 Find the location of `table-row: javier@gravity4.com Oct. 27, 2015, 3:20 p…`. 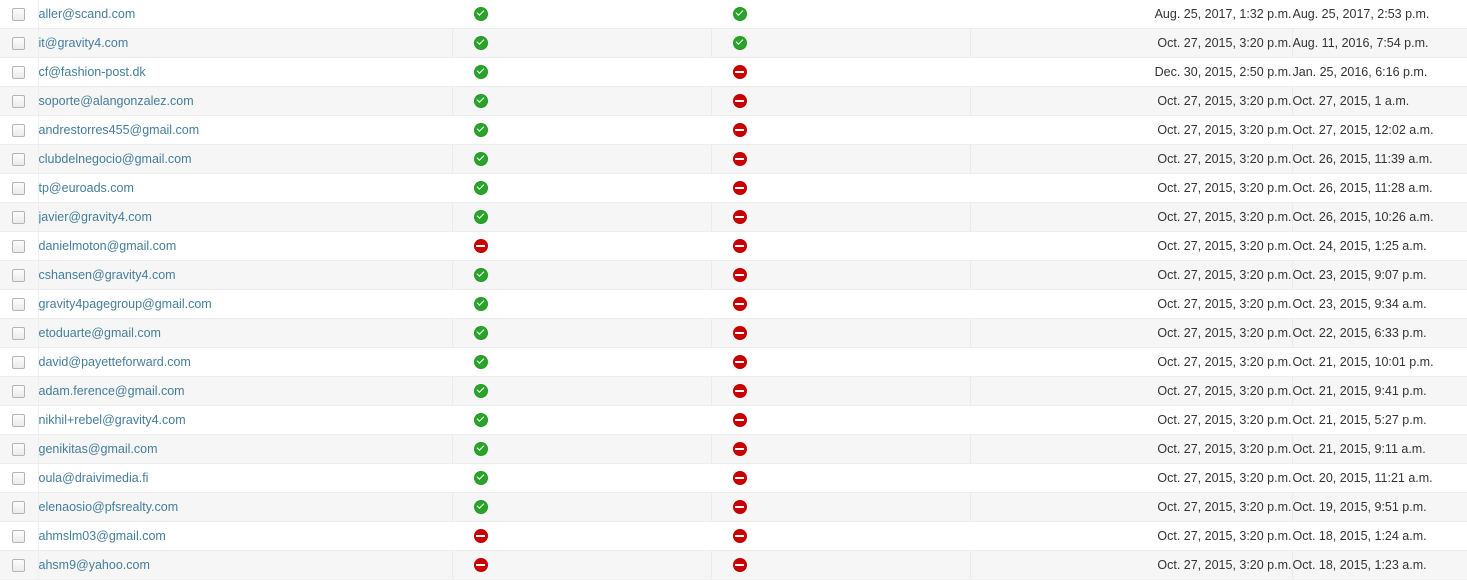

table-row: javier@gravity4.com Oct. 27, 2015, 3:20 p… is located at coordinates (733, 217).